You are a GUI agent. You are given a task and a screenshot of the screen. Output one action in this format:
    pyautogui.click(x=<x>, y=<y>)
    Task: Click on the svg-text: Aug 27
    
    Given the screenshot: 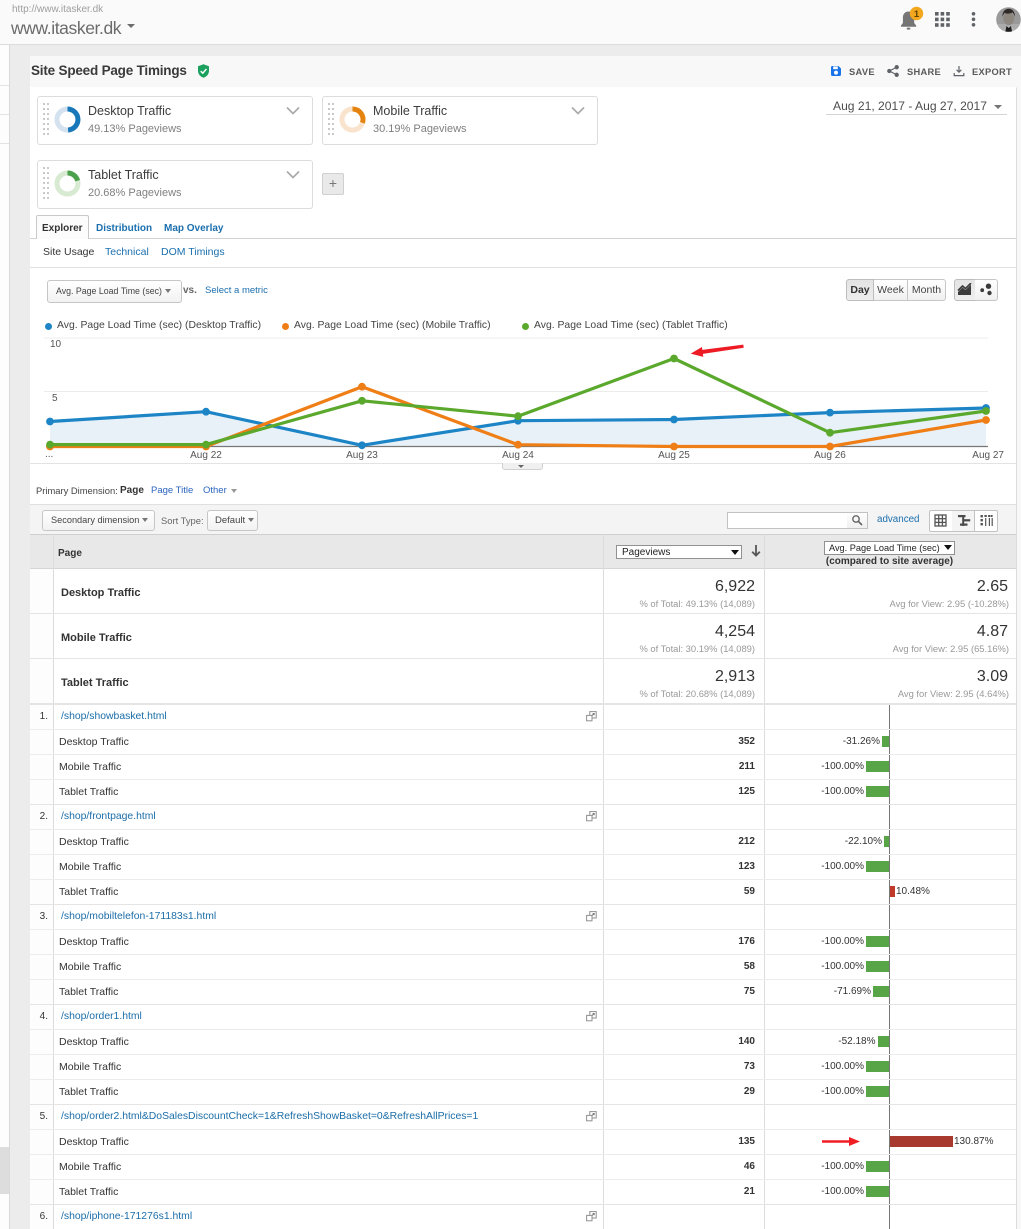 What is the action you would take?
    pyautogui.click(x=988, y=455)
    